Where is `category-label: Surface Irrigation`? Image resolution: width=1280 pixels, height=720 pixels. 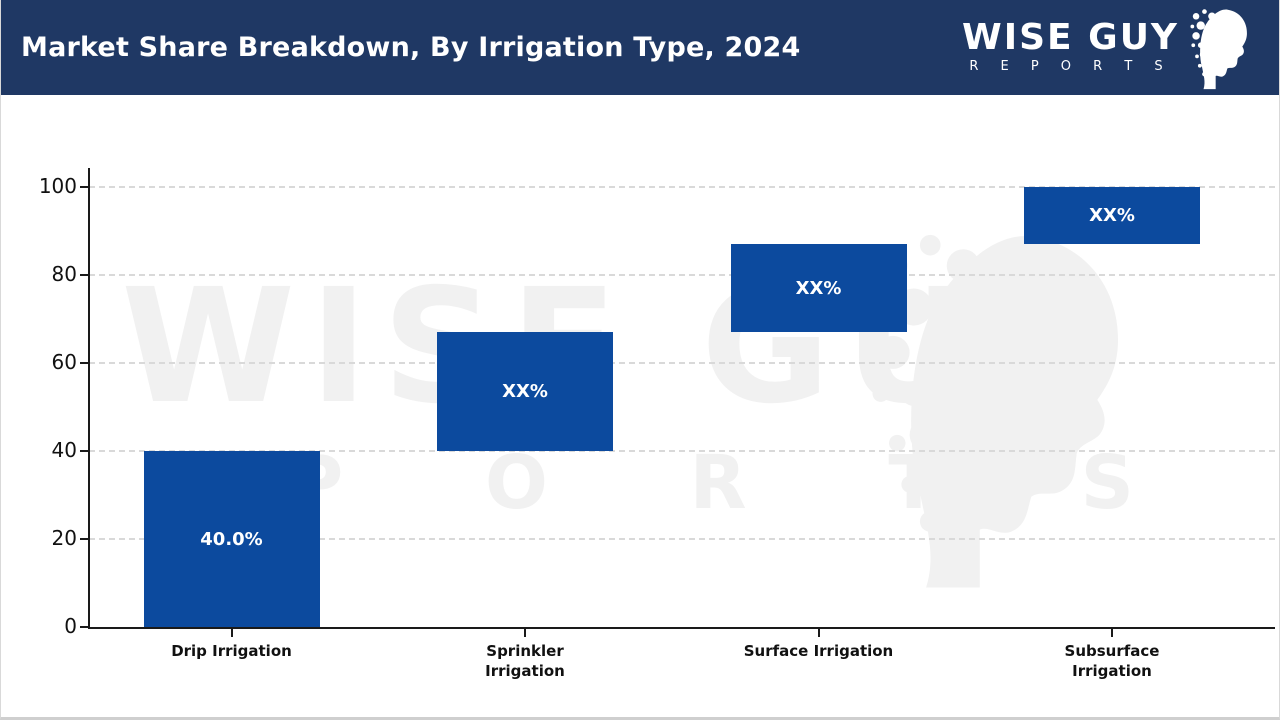 category-label: Surface Irrigation is located at coordinates (818, 651).